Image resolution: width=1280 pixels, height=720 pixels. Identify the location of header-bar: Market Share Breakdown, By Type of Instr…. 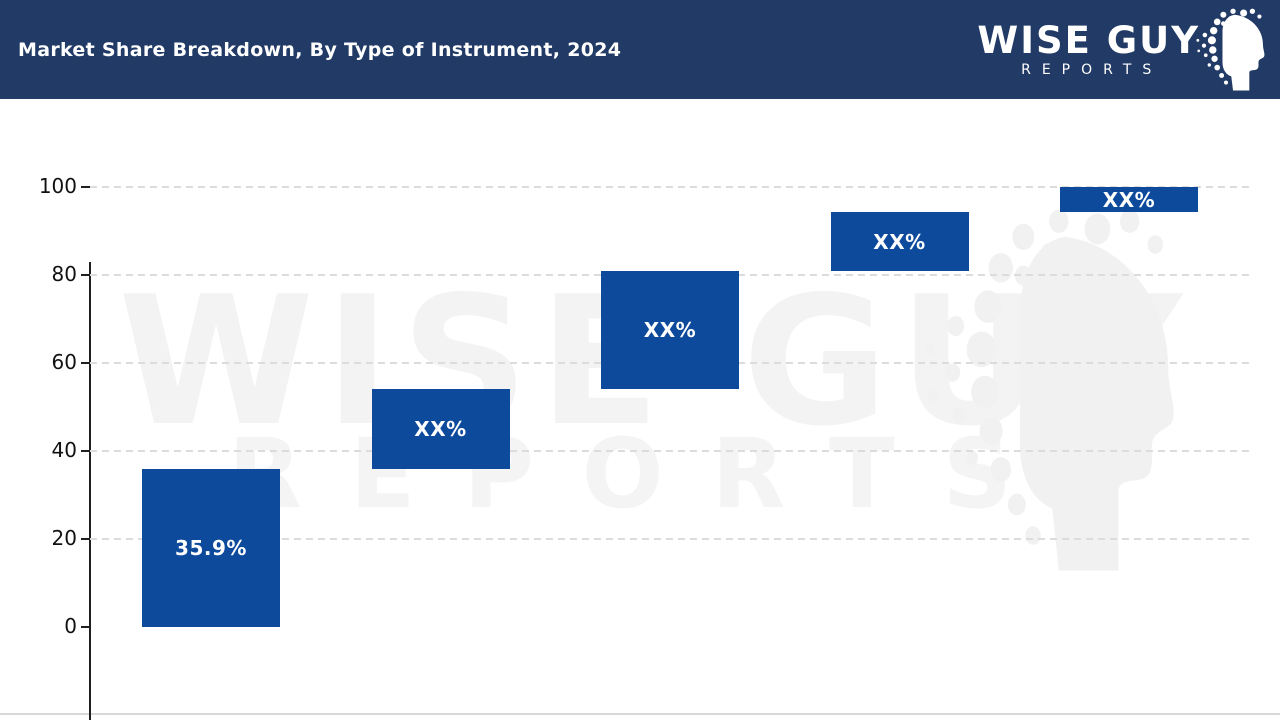
(640, 49).